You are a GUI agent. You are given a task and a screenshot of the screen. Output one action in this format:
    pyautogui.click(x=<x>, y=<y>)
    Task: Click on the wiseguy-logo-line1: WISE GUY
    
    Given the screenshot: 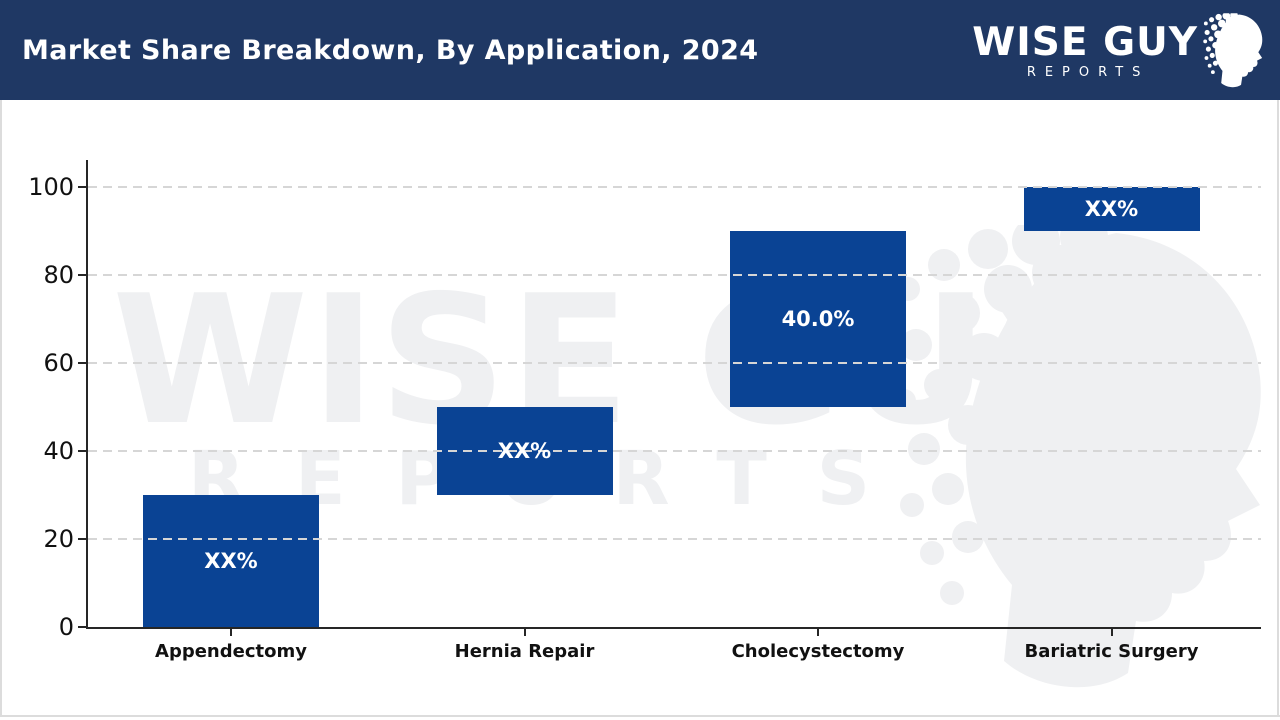 What is the action you would take?
    pyautogui.click(x=1085, y=42)
    